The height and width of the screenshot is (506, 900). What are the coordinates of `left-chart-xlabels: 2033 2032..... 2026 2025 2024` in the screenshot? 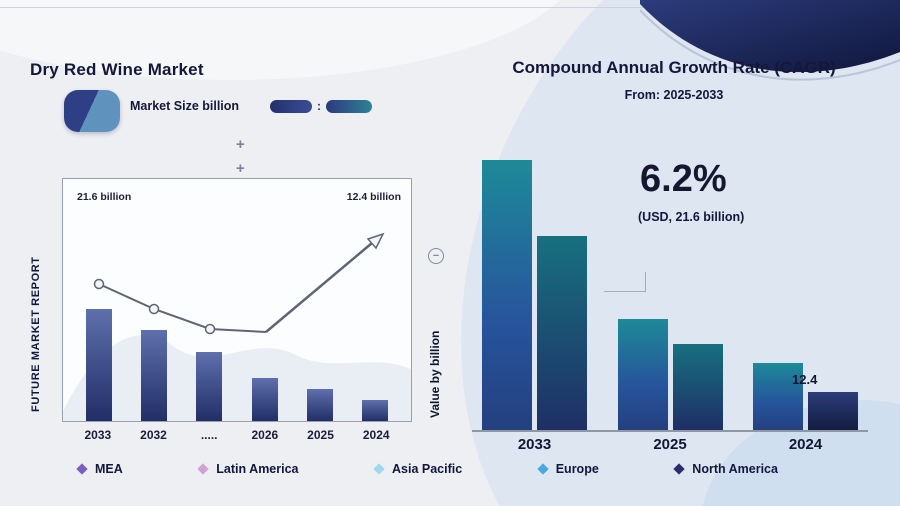 It's located at (237, 435).